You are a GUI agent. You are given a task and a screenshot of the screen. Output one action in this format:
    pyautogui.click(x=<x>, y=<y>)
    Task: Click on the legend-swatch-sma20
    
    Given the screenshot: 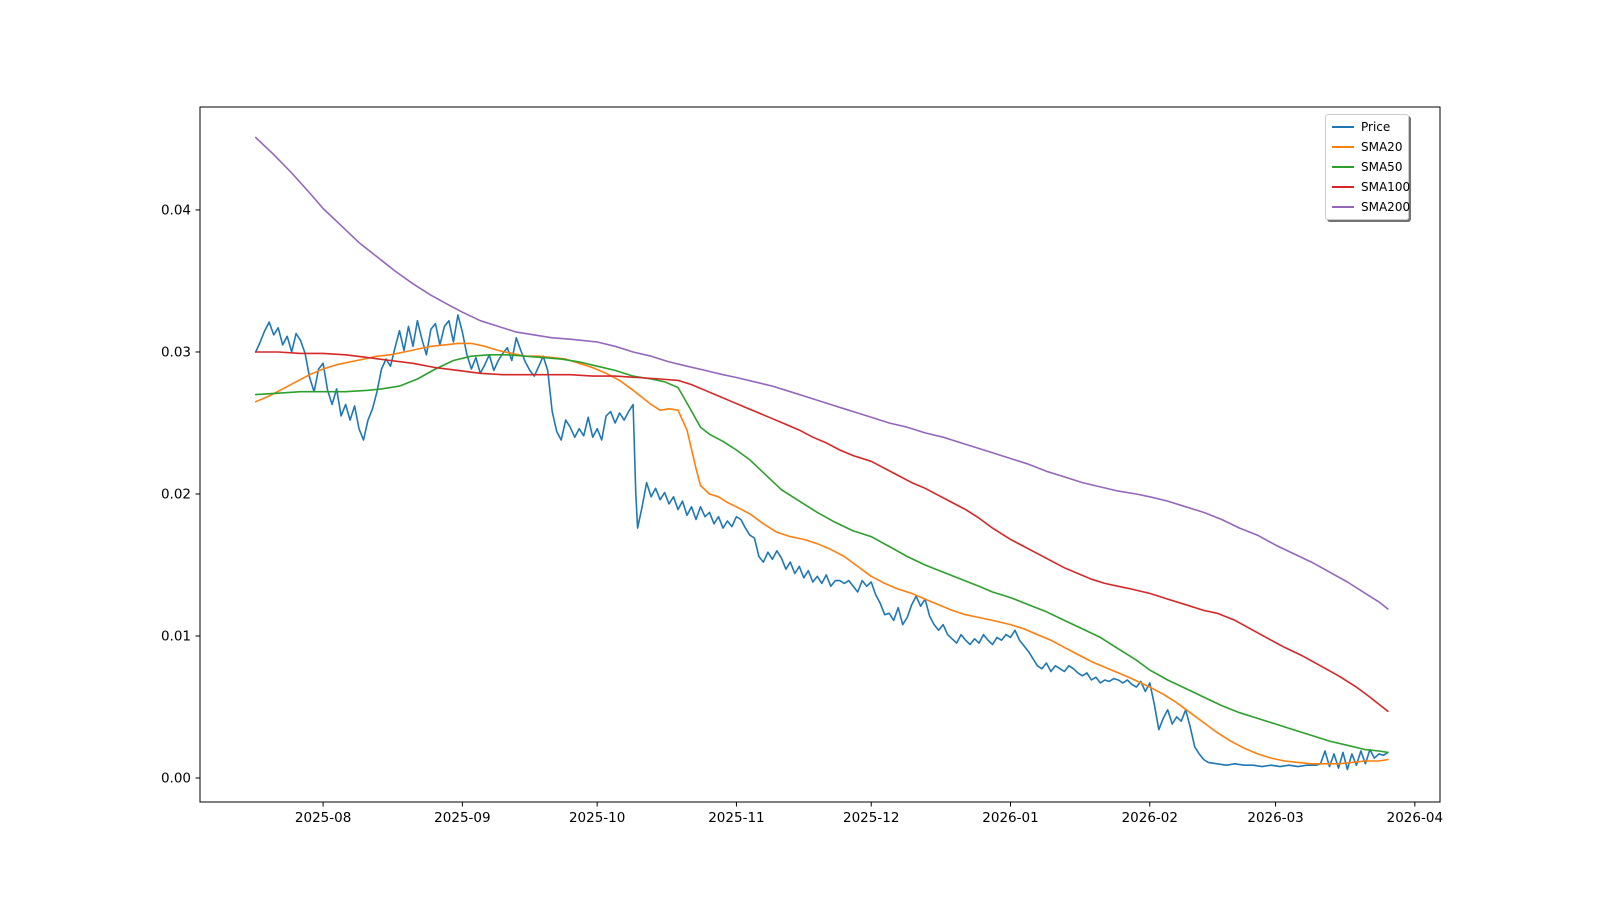 What is the action you would take?
    pyautogui.click(x=1343, y=147)
    